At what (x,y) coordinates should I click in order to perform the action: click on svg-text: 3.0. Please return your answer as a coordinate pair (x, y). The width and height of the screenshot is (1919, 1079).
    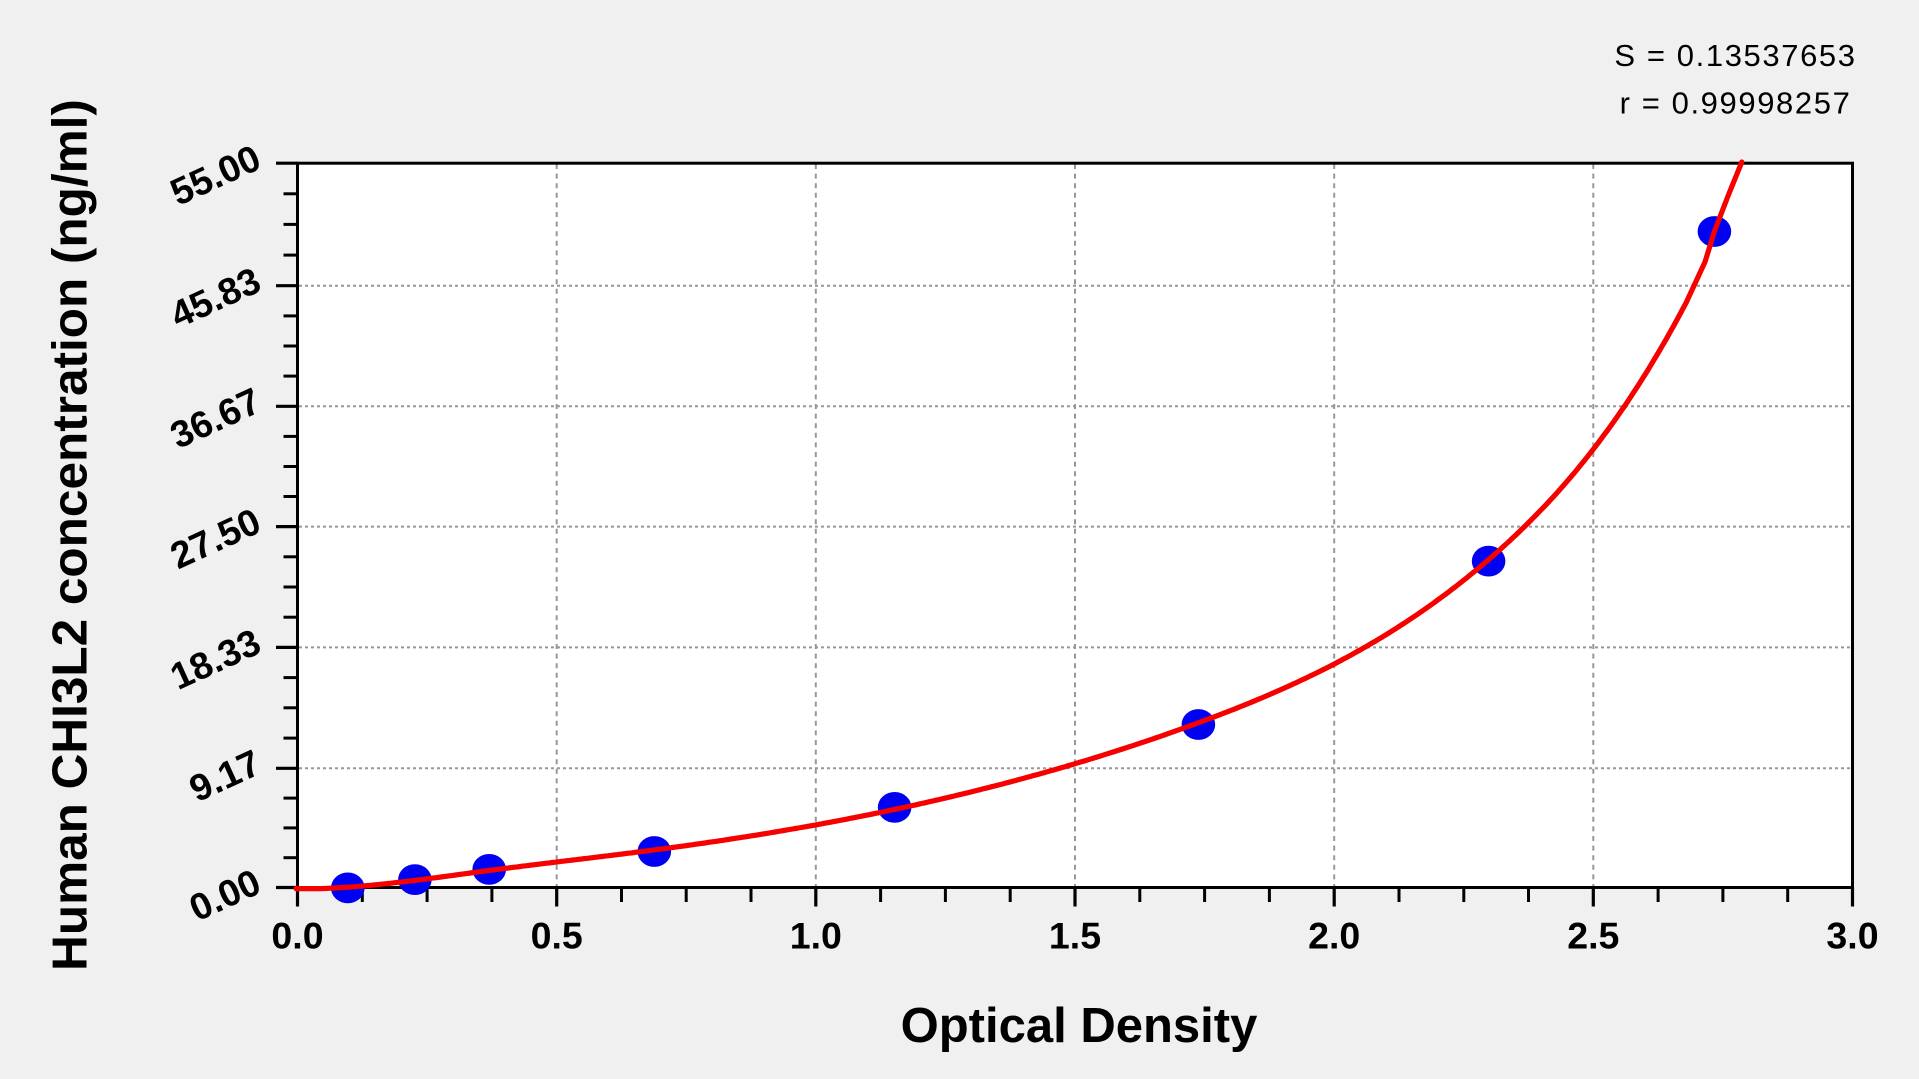
    Looking at the image, I should click on (1852, 936).